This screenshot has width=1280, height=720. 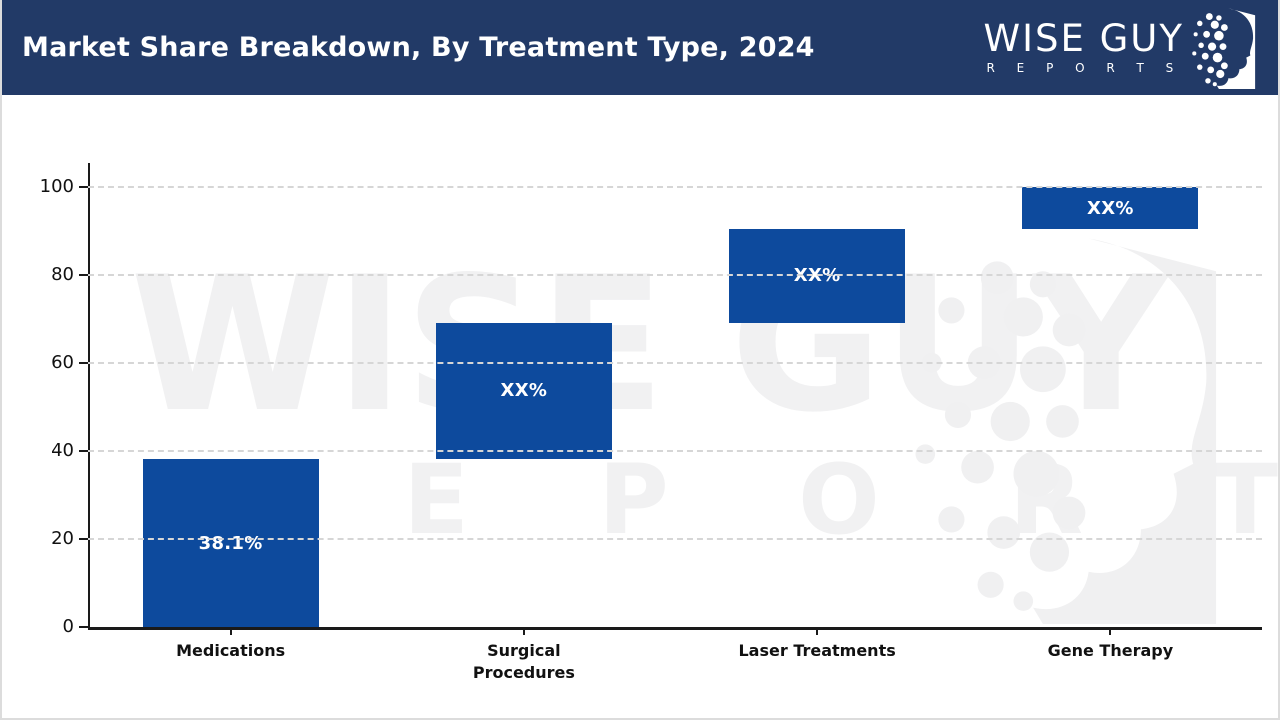 I want to click on bar-value-label: 38.1%, so click(x=230, y=543).